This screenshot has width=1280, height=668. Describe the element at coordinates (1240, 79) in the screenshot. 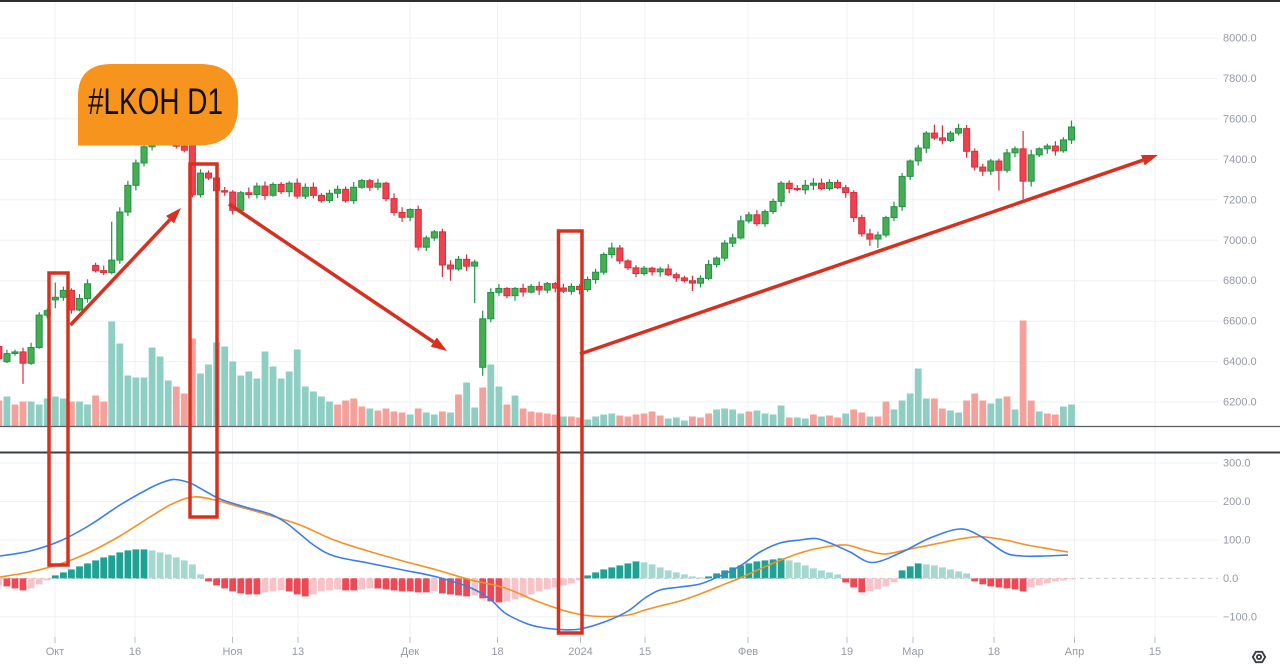

I see `svg-text: 7800.0` at that location.